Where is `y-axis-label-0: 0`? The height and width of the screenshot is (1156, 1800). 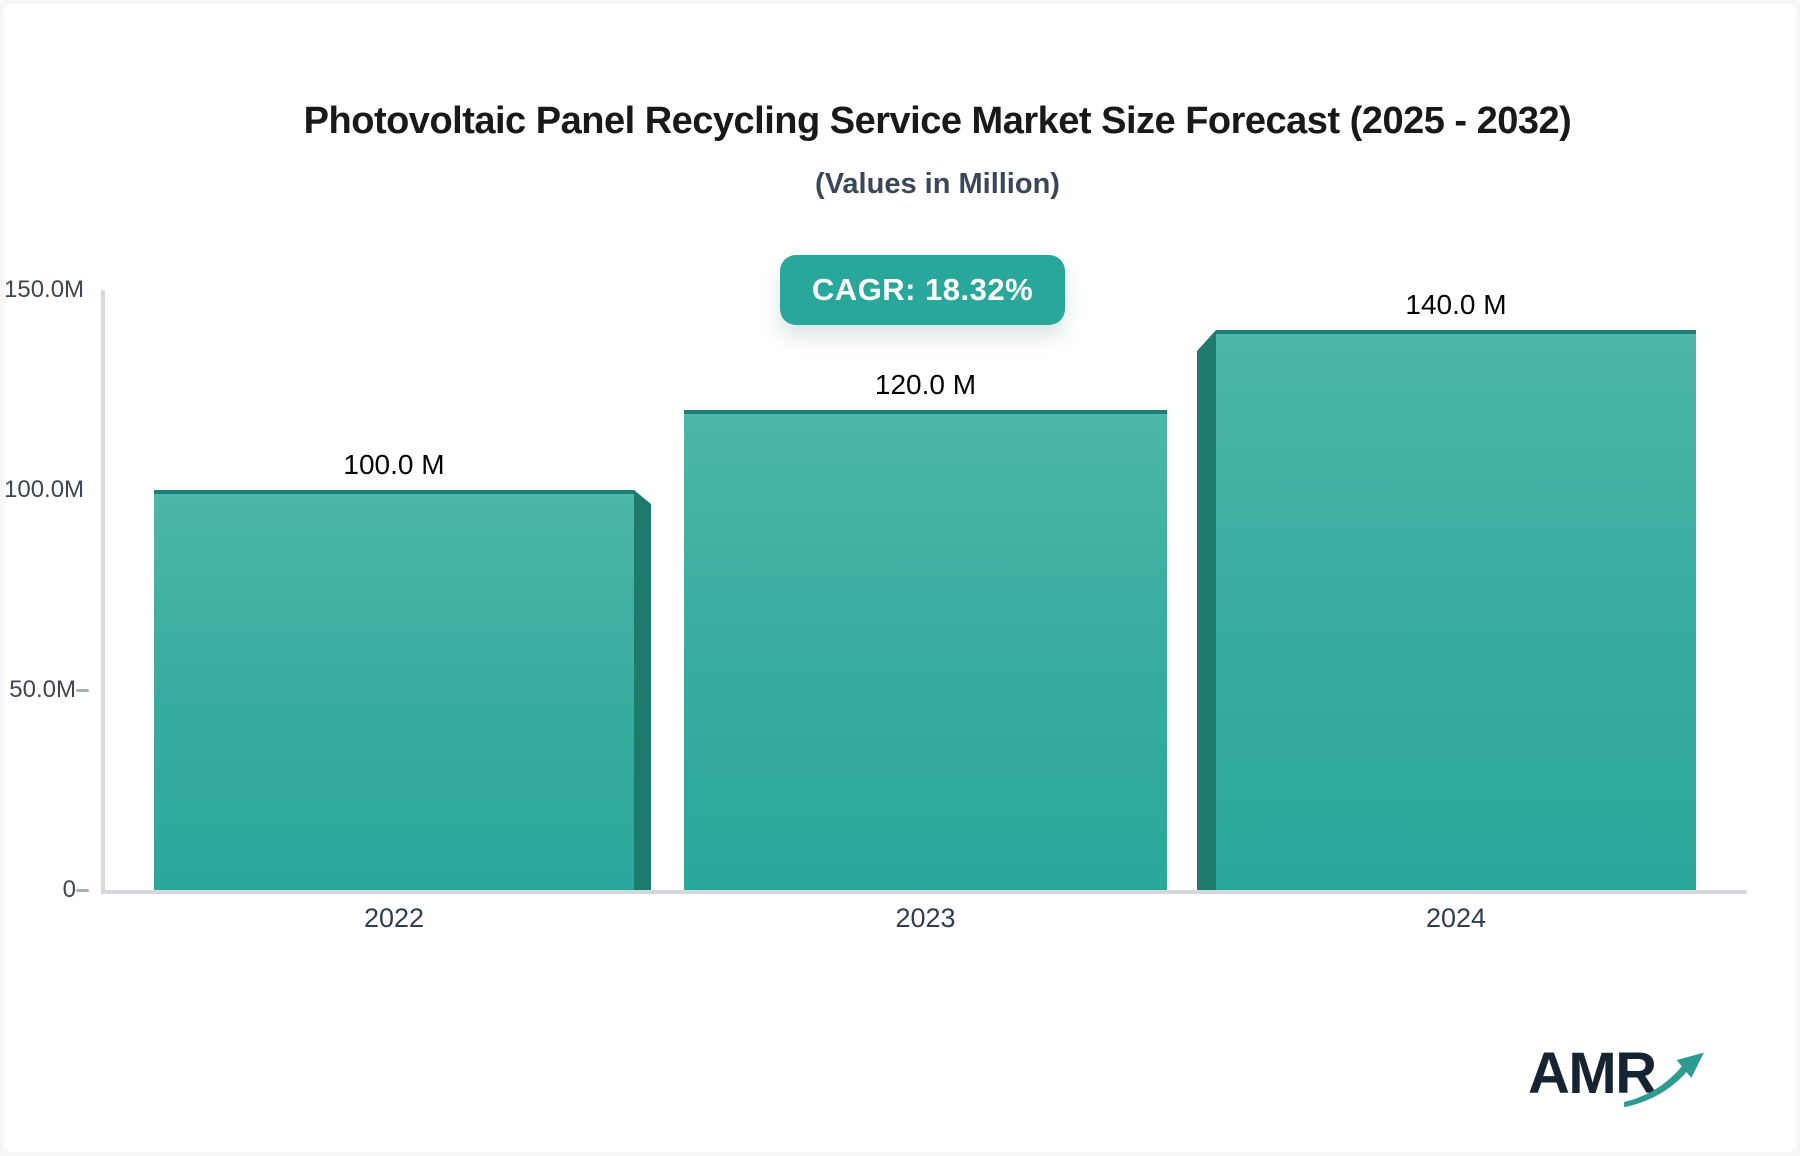
y-axis-label-0: 0 is located at coordinates (69, 889).